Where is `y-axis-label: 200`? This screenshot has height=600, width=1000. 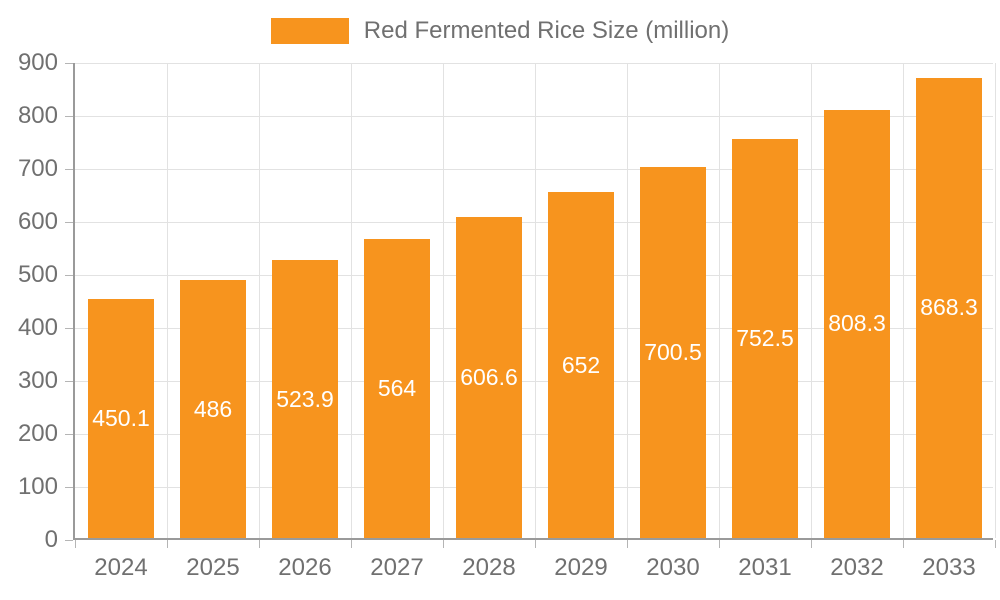 y-axis-label: 200 is located at coordinates (37, 433).